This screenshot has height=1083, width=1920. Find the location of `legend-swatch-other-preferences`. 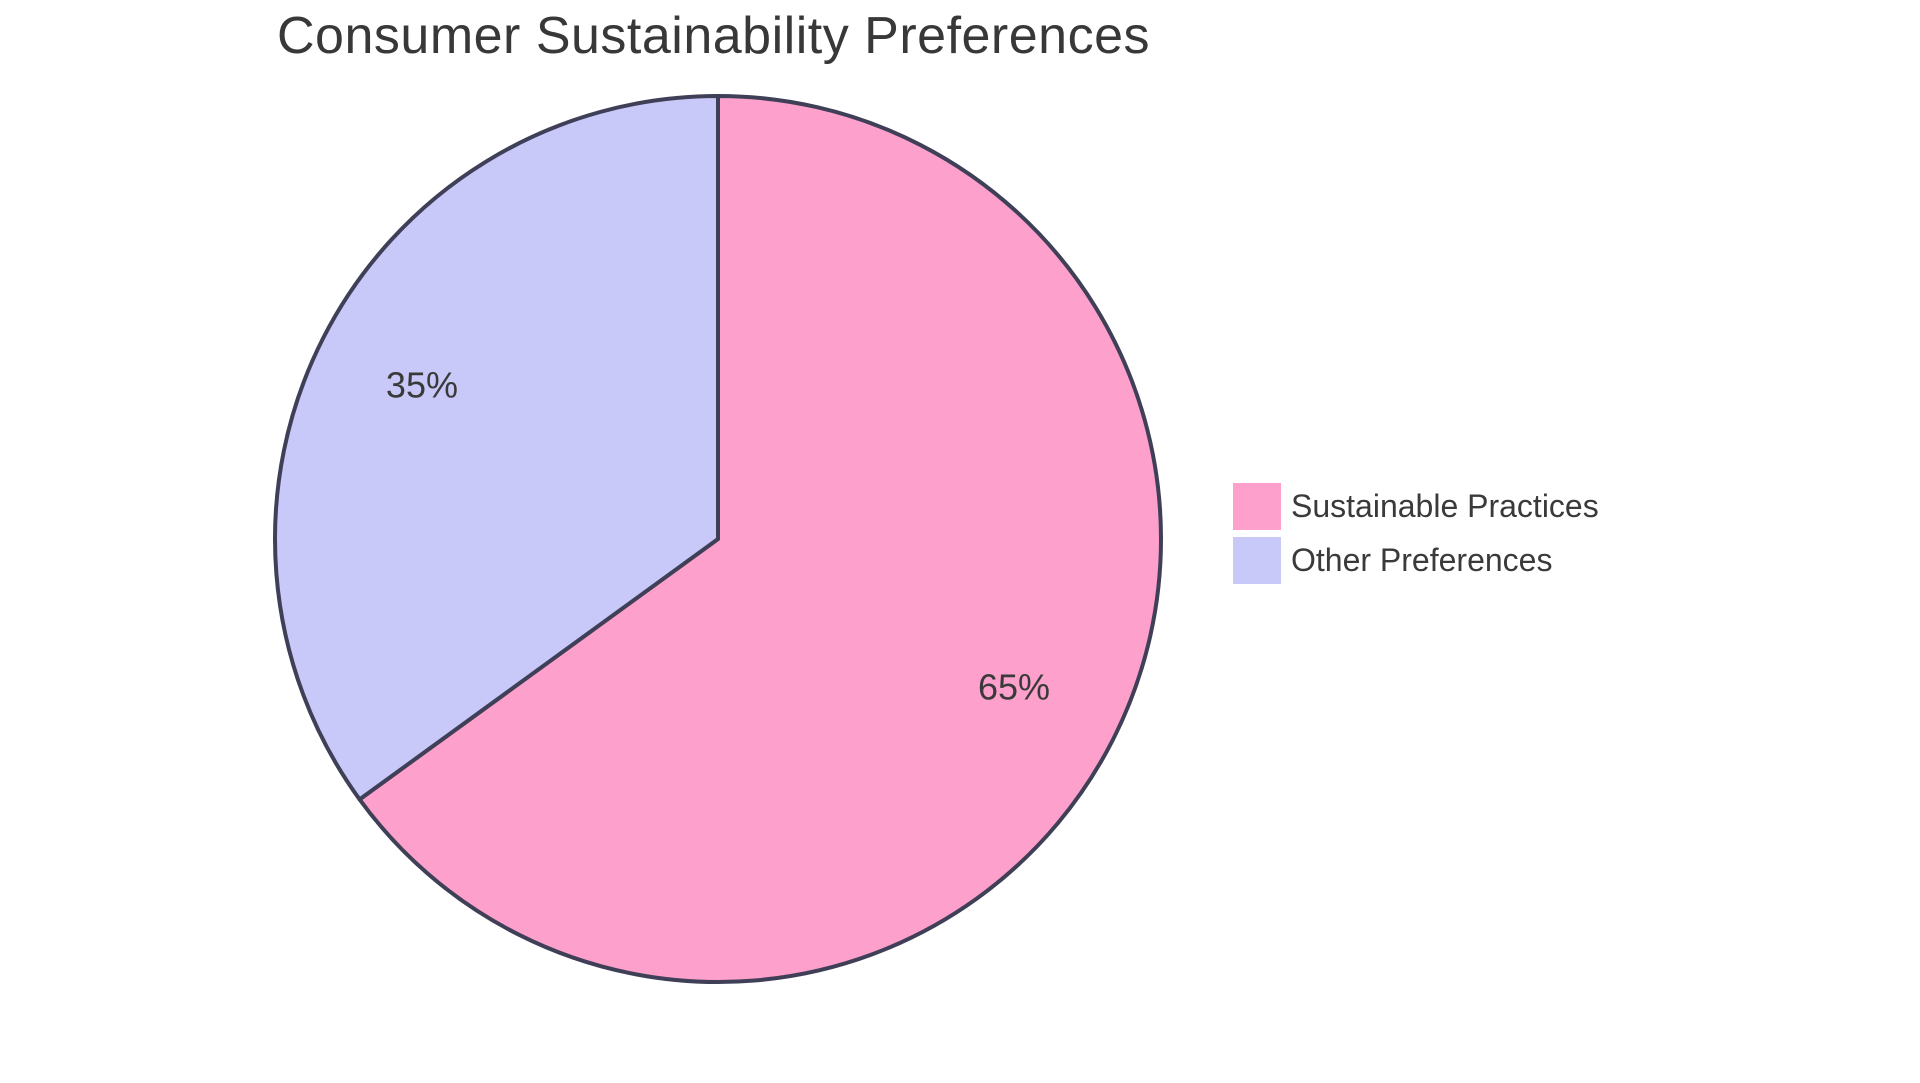

legend-swatch-other-preferences is located at coordinates (1257, 560).